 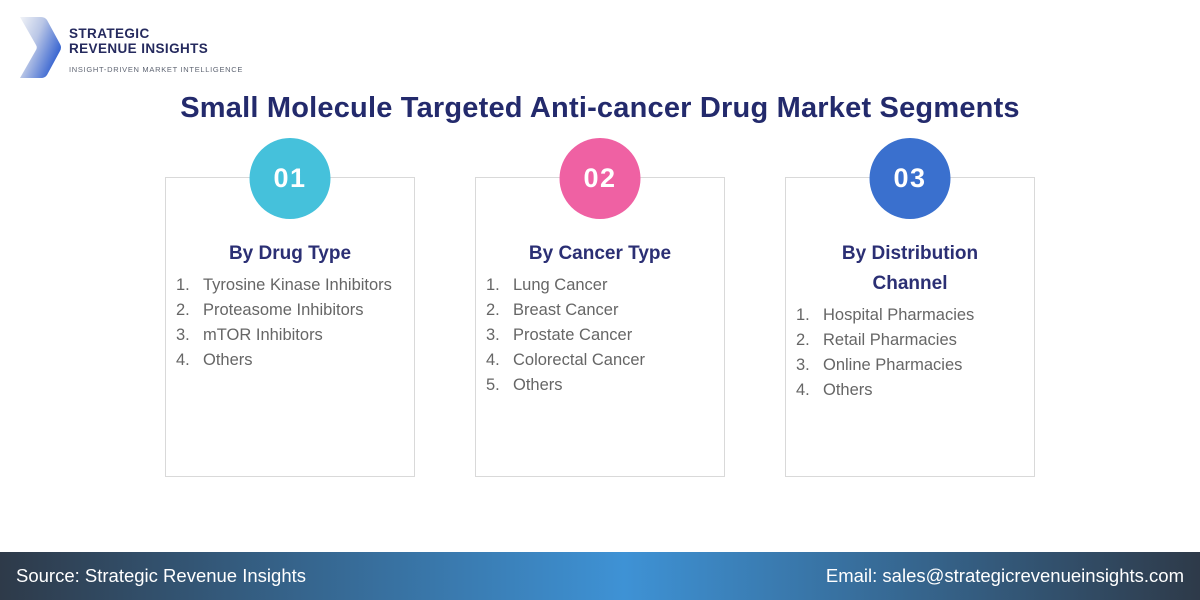 I want to click on list-item-text: Colorectal Cancer, so click(x=579, y=360).